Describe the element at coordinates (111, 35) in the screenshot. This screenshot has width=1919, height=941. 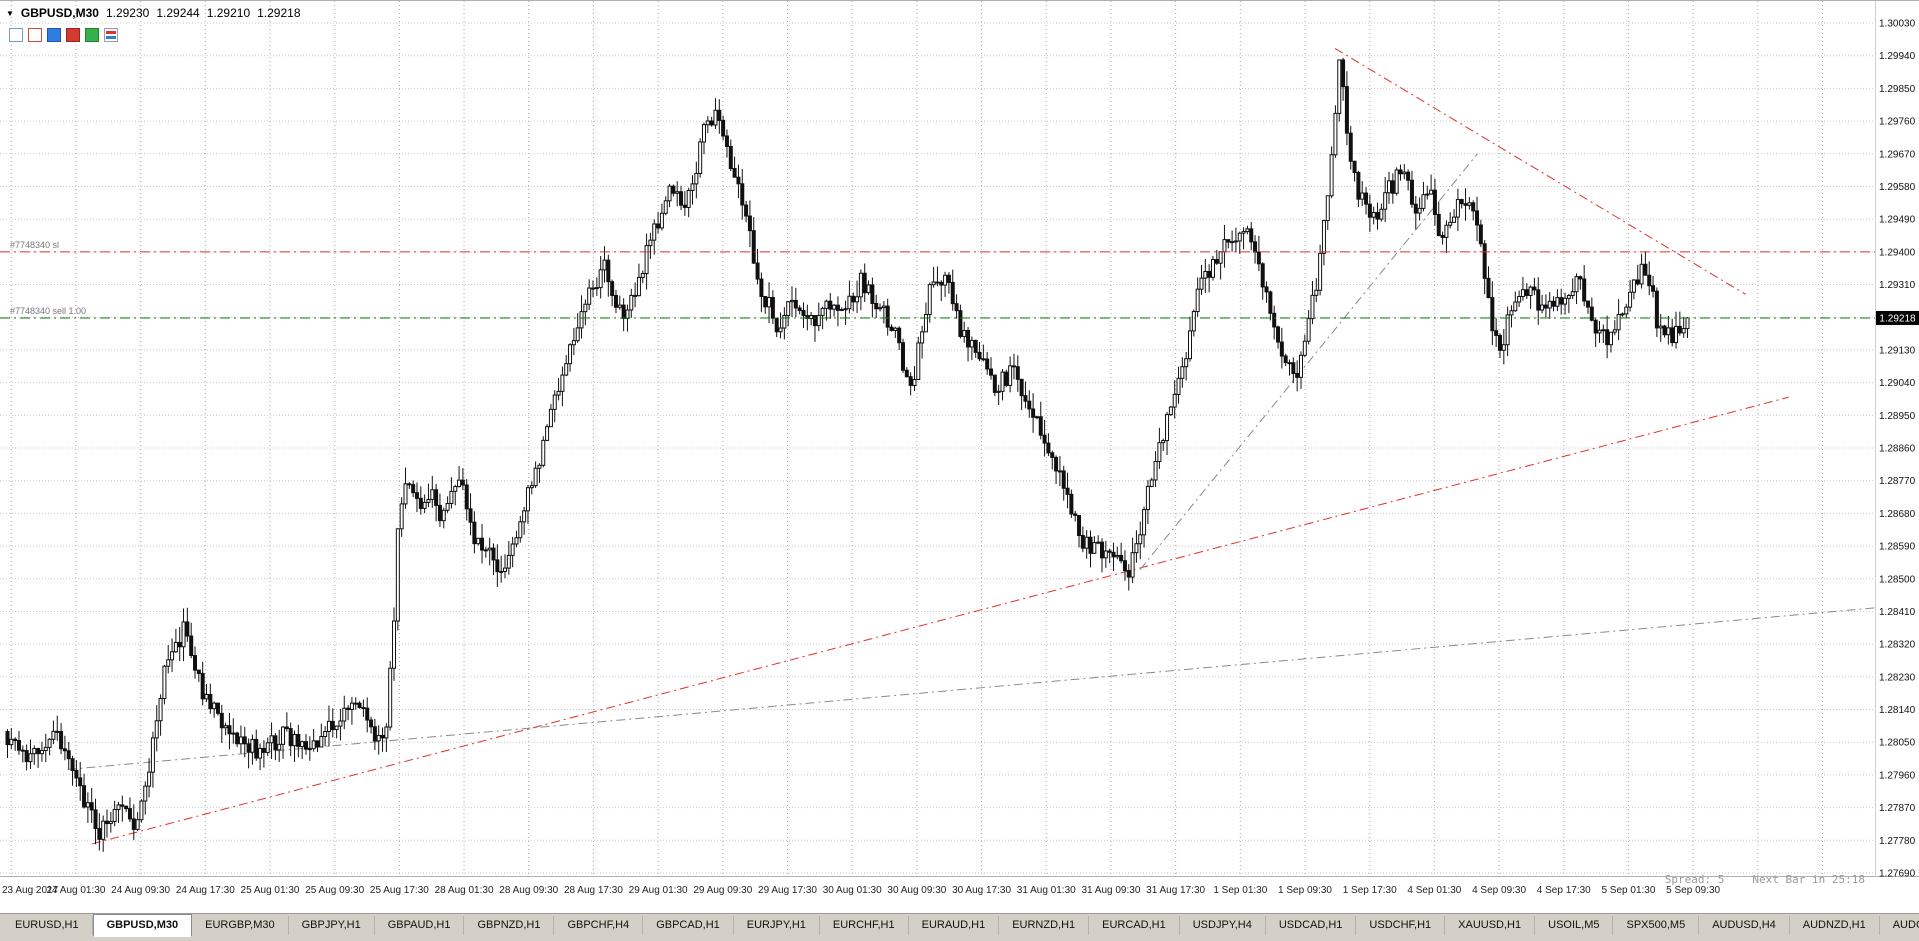
I see `bid-ask-lines-icon` at that location.